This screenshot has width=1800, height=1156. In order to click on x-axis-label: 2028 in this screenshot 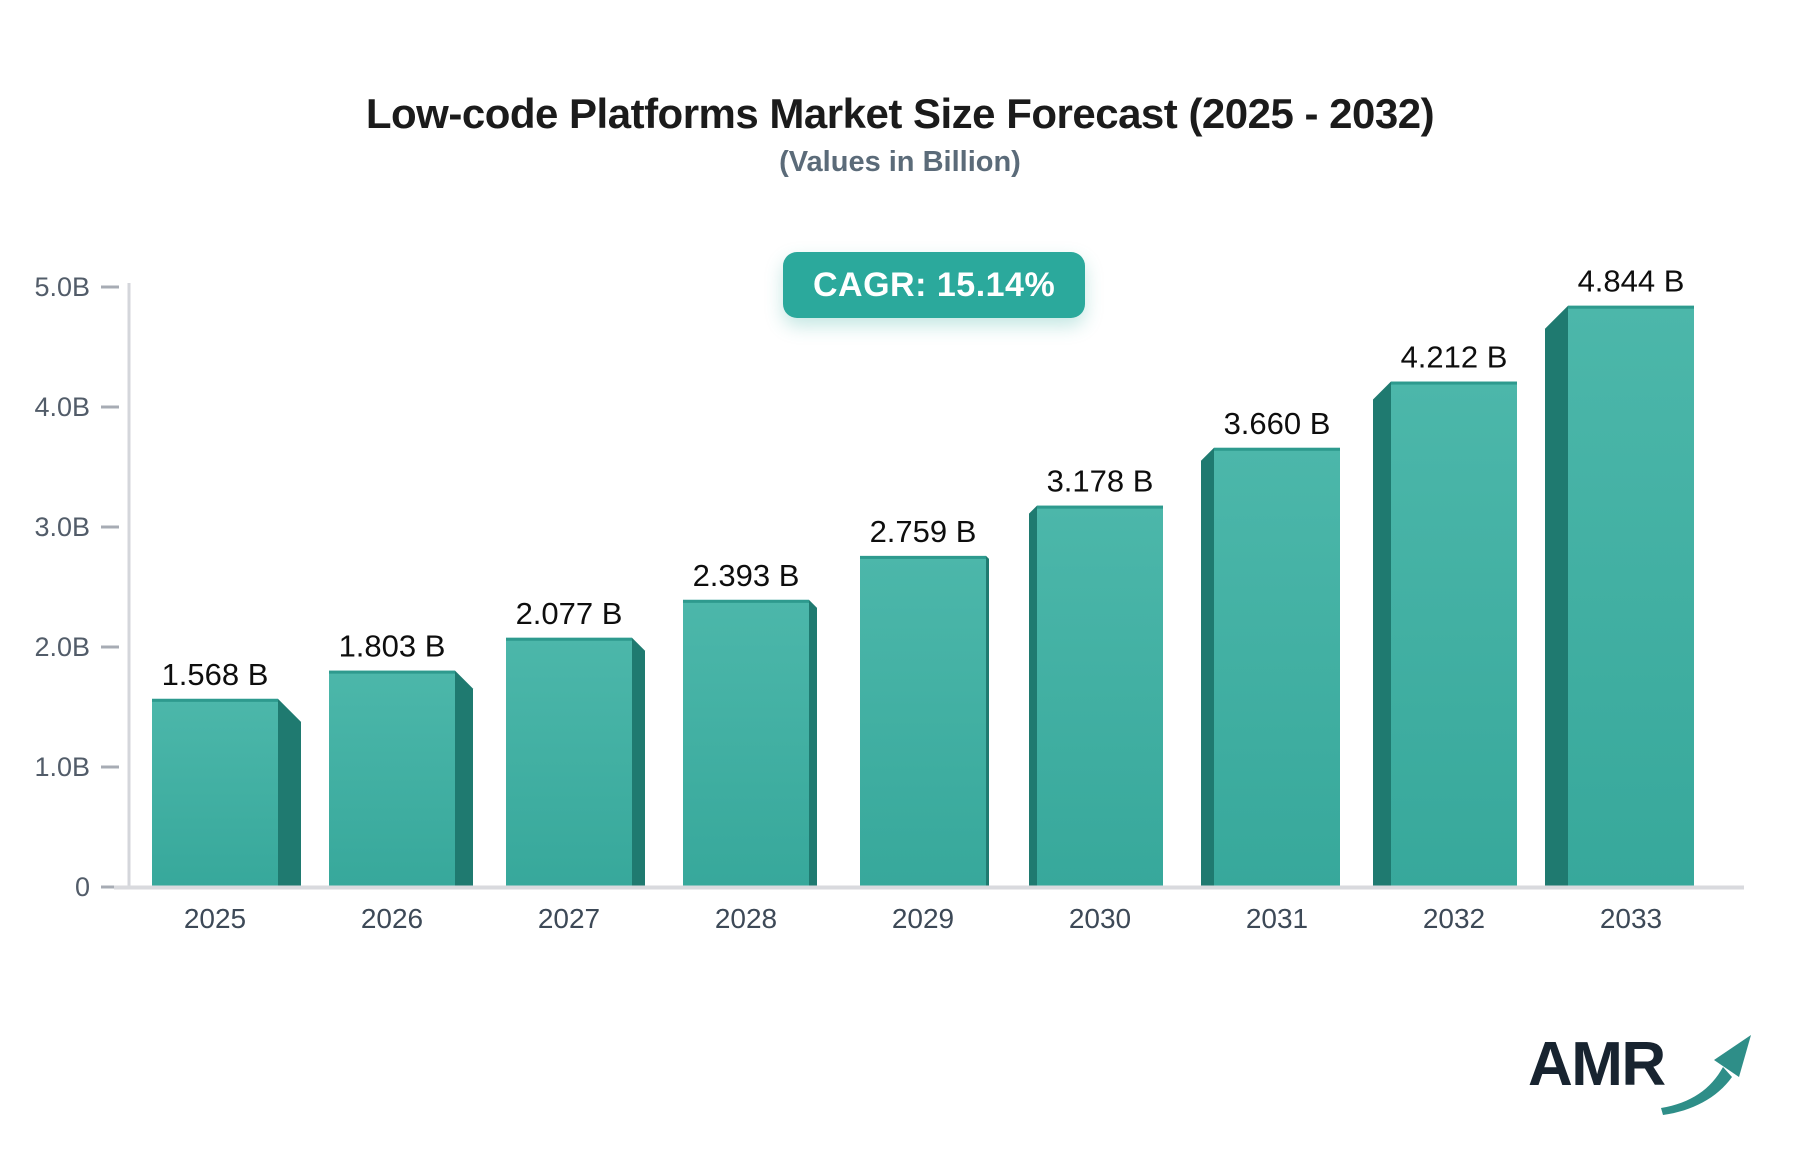, I will do `click(746, 918)`.